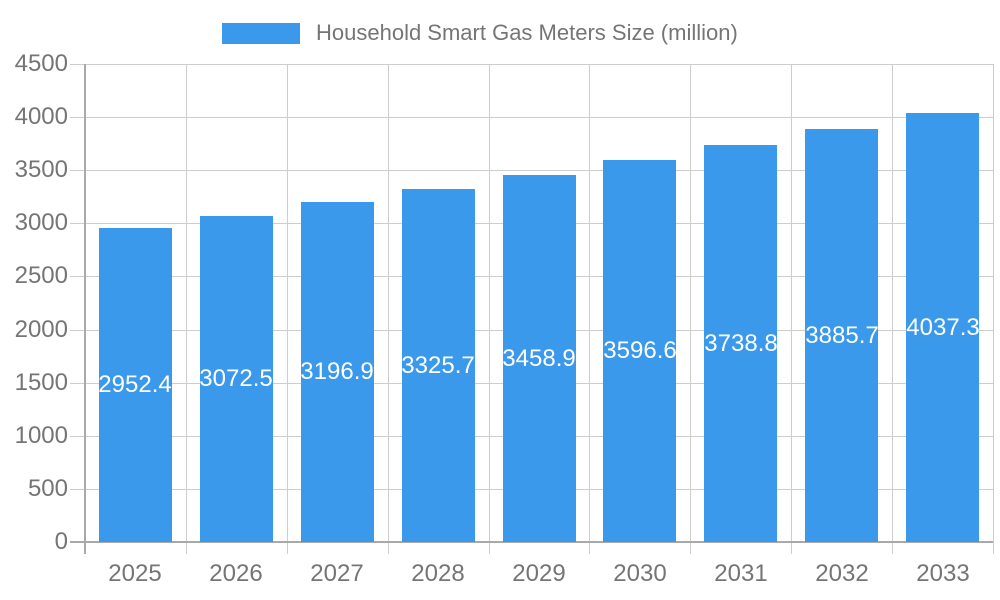  Describe the element at coordinates (531, 542) in the screenshot. I see `x-axis-line` at that location.